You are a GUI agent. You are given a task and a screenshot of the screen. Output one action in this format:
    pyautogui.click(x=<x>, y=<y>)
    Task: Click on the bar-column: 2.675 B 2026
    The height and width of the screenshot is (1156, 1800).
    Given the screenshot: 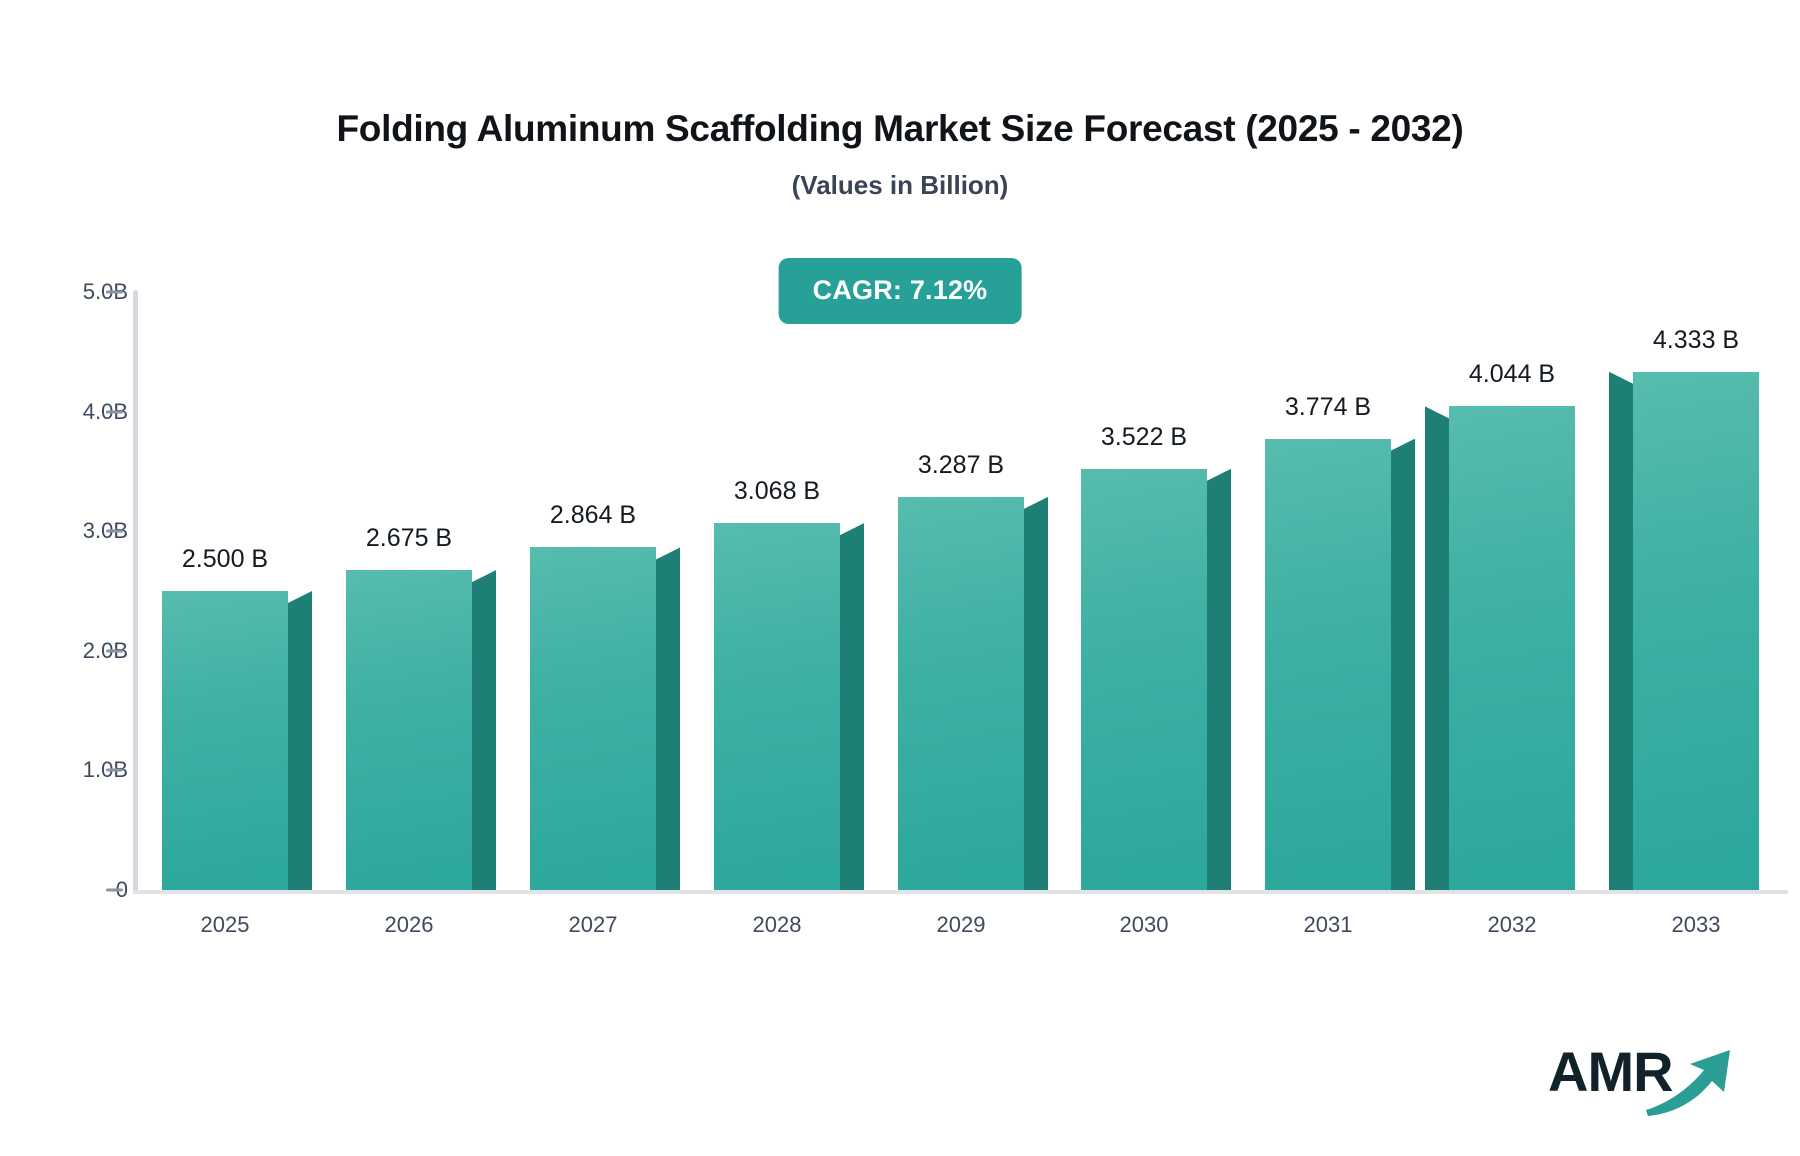 What is the action you would take?
    pyautogui.click(x=421, y=730)
    